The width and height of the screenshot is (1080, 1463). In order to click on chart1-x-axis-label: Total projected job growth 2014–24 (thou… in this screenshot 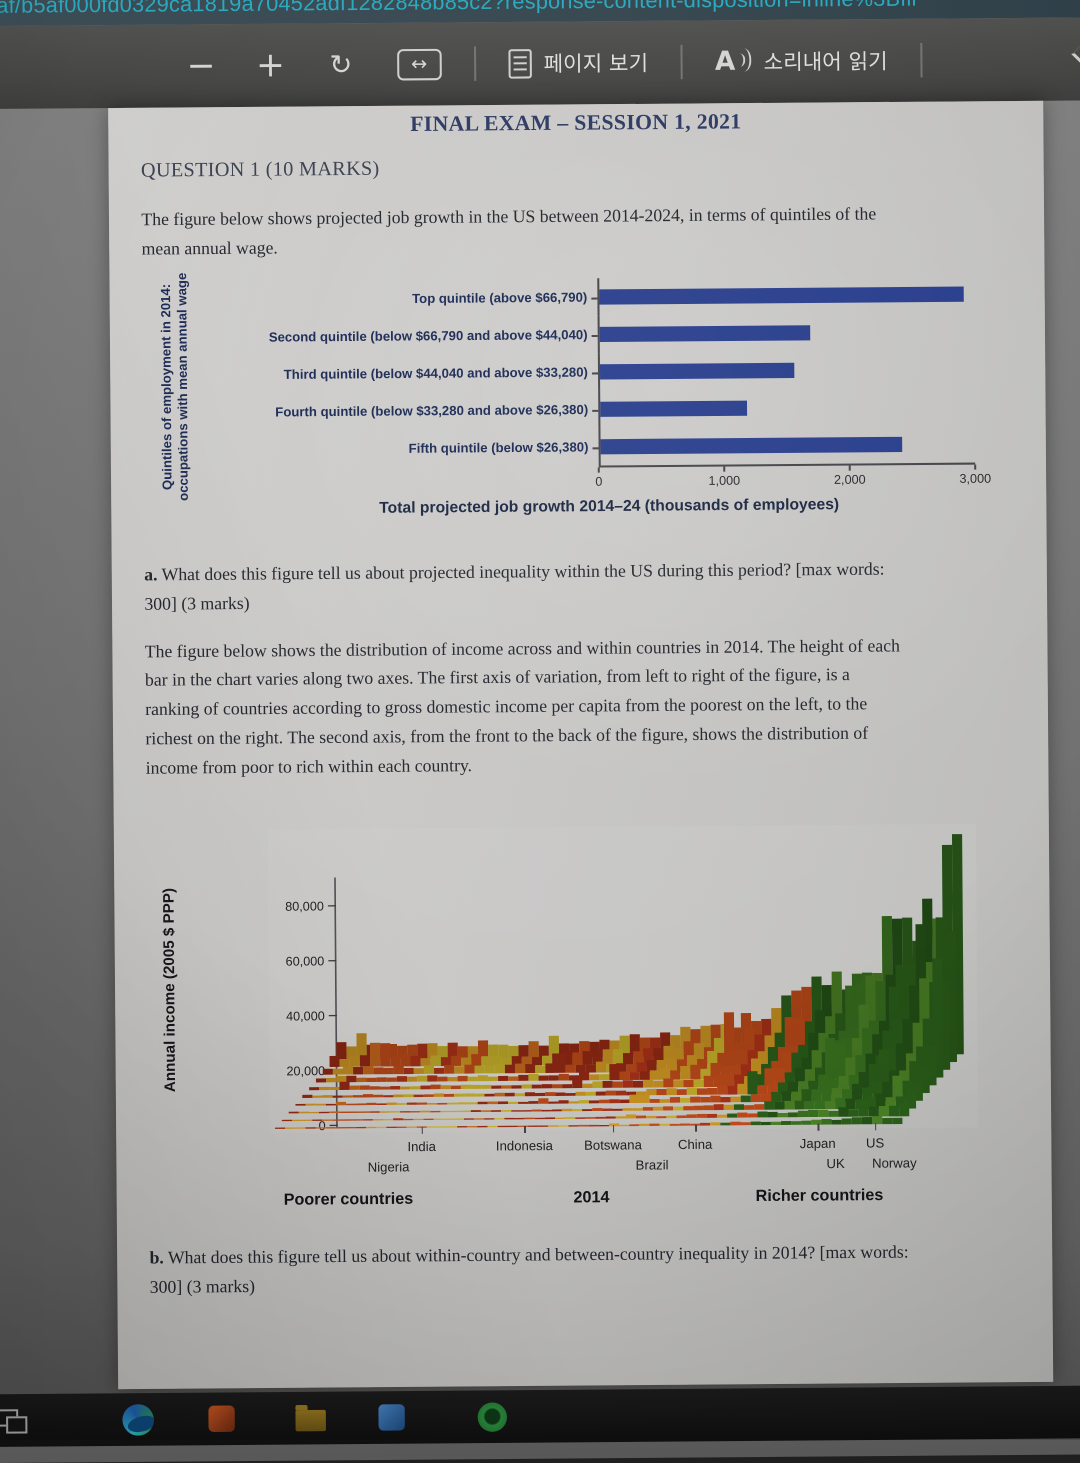, I will do `click(609, 507)`.